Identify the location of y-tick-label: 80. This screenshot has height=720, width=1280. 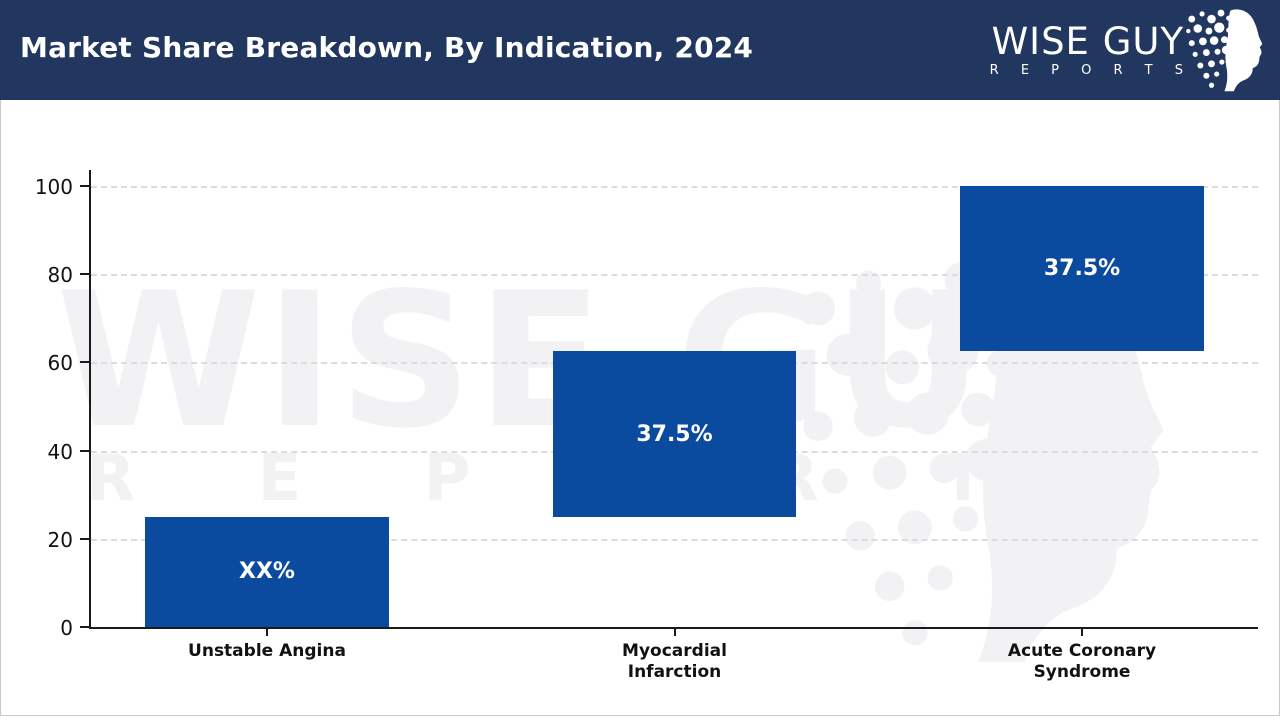
(60, 275).